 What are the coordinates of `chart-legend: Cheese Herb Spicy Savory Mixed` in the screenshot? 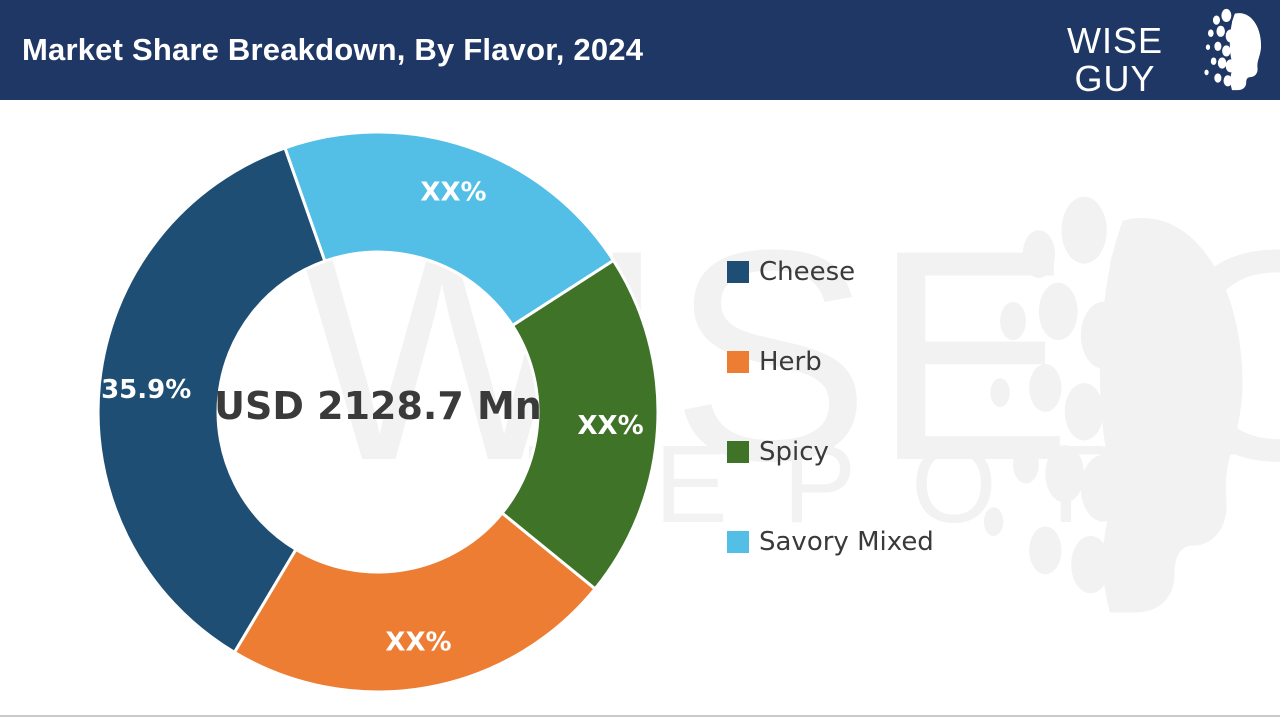 It's located at (830, 407).